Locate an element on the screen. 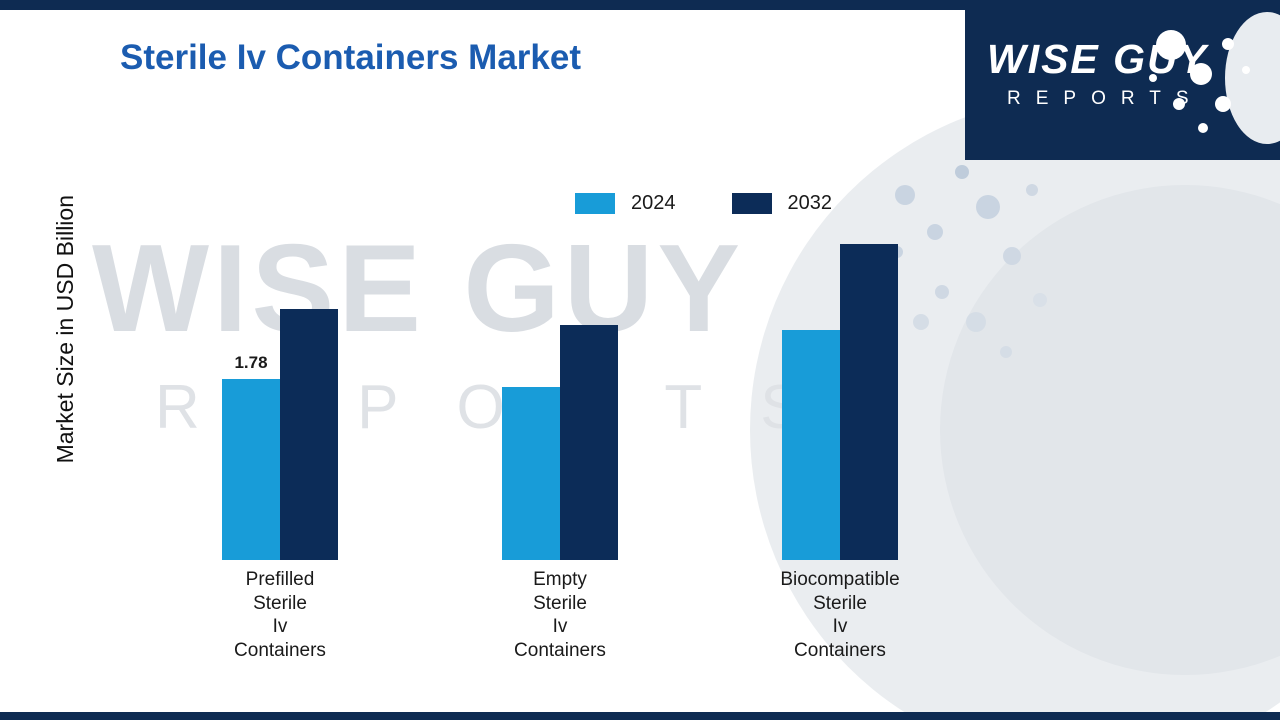 This screenshot has width=1280, height=720. bar-group: Biocompatible Sterile Iv Containers is located at coordinates (840, 433).